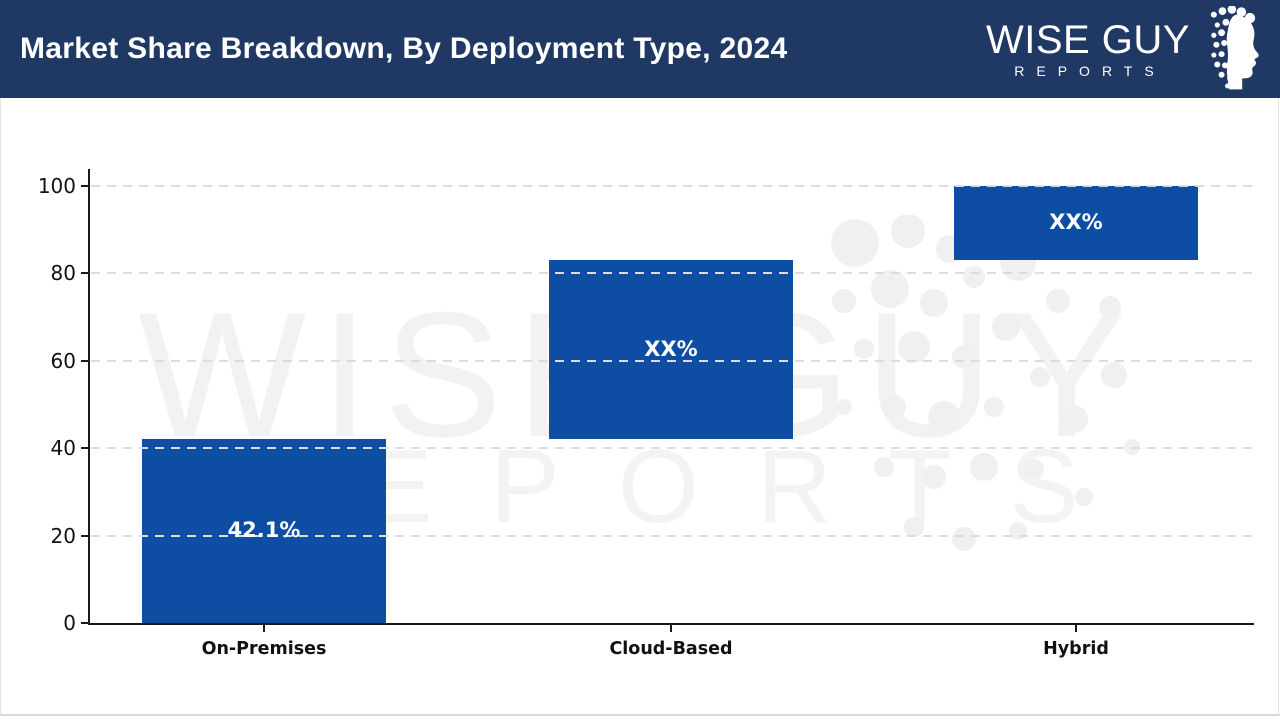 The height and width of the screenshot is (720, 1280). I want to click on logo-text: WISE GUY REPORTS, so click(1088, 49).